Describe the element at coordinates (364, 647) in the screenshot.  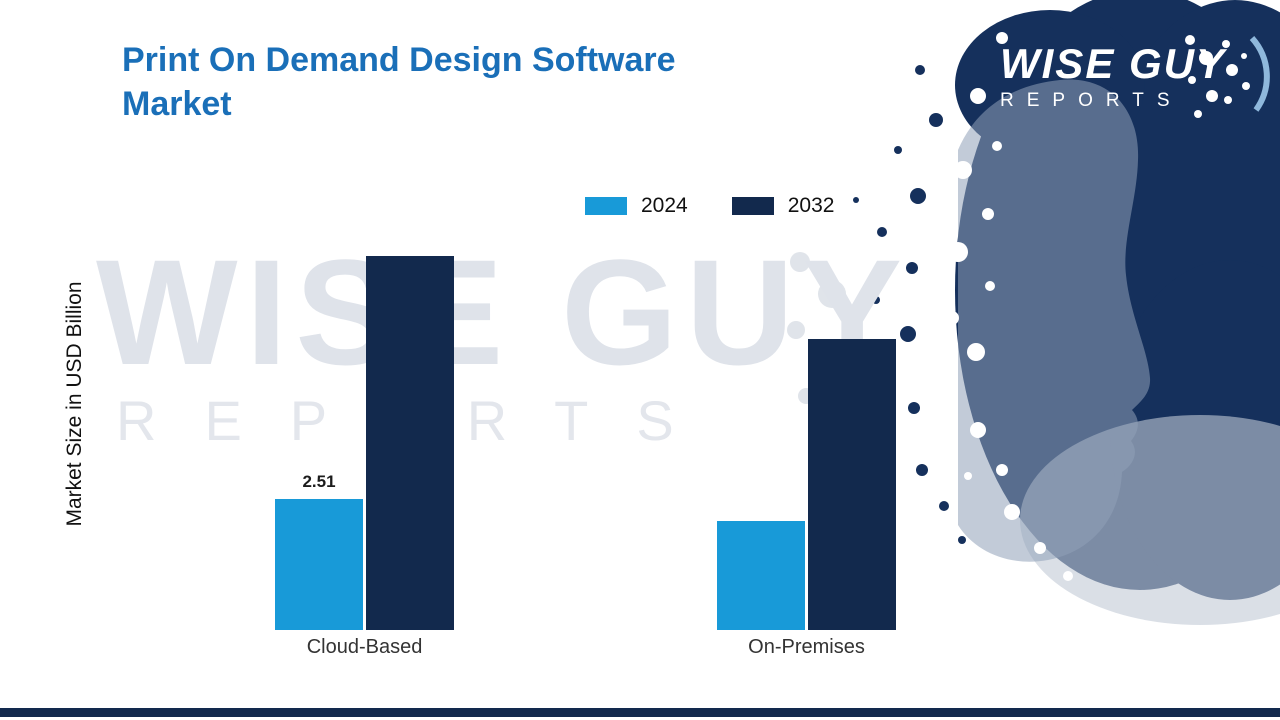
I see `x-axis-label-cloud-based: Cloud-Based` at that location.